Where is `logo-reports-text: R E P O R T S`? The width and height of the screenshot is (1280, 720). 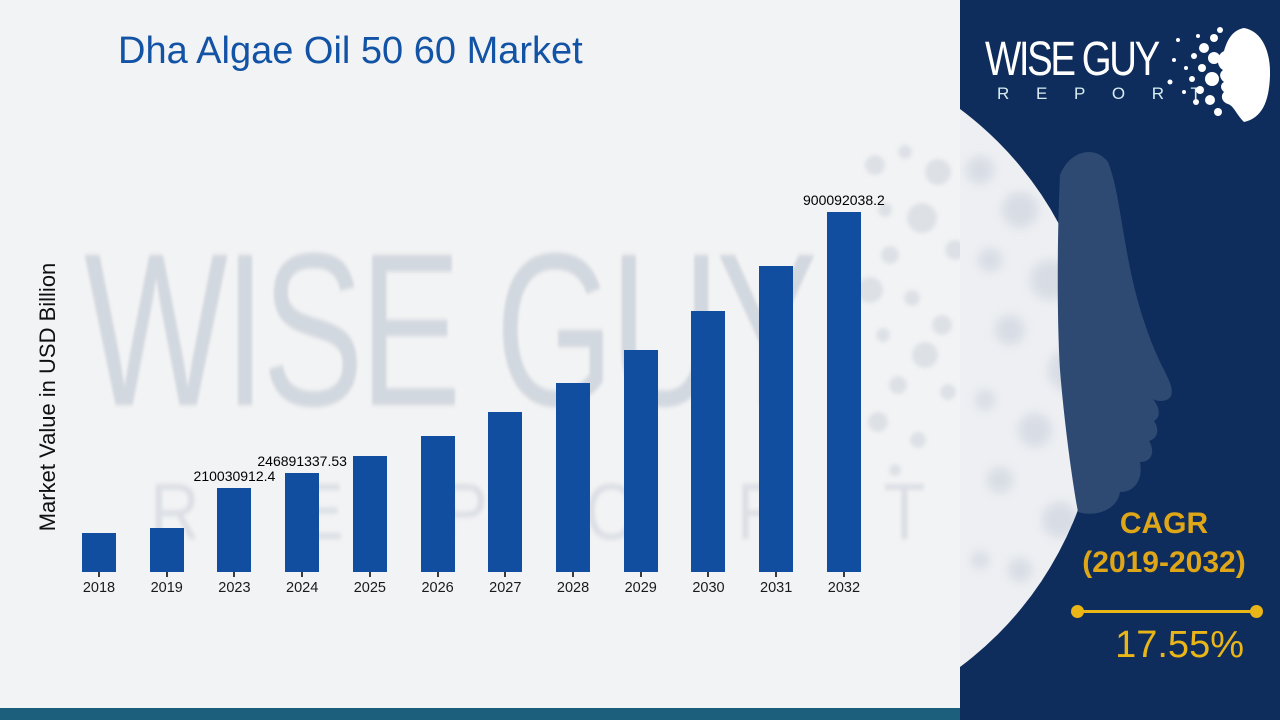 logo-reports-text: R E P O R T S is located at coordinates (1123, 93).